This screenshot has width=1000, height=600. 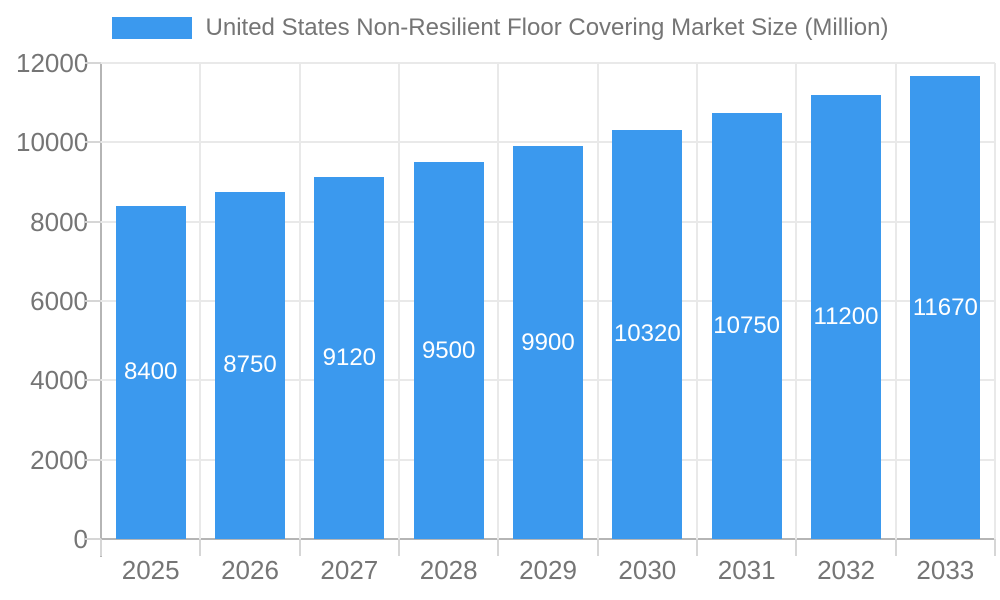 I want to click on bar-value-label: 8400, so click(x=150, y=372).